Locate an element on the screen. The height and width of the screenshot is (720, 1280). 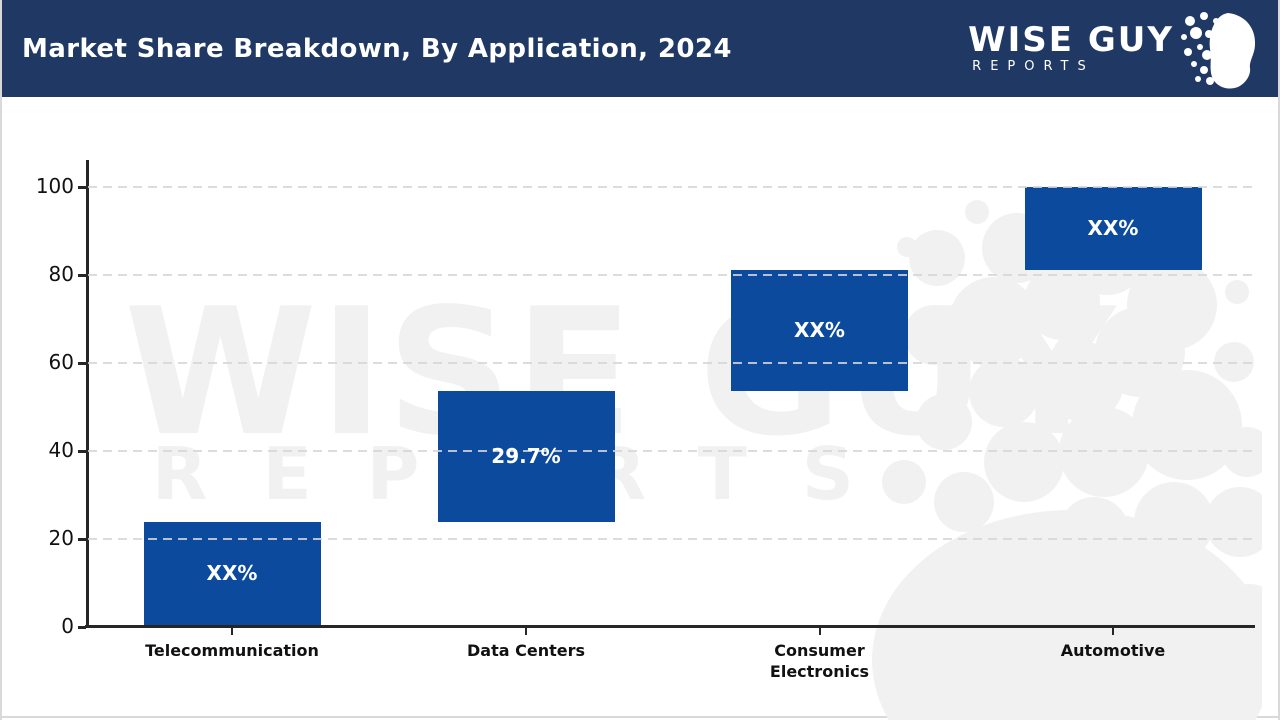
y-tick-label-40: 40 is located at coordinates (61, 450).